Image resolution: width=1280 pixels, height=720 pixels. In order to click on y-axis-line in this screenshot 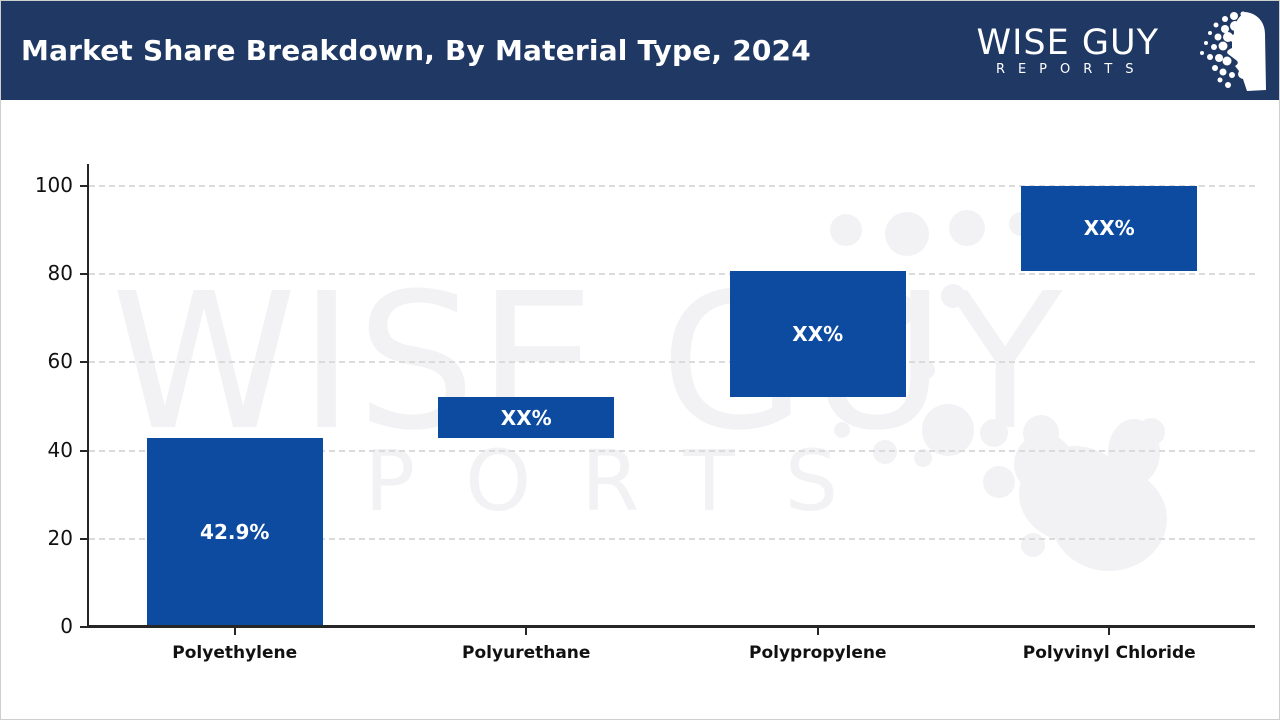, I will do `click(88, 396)`.